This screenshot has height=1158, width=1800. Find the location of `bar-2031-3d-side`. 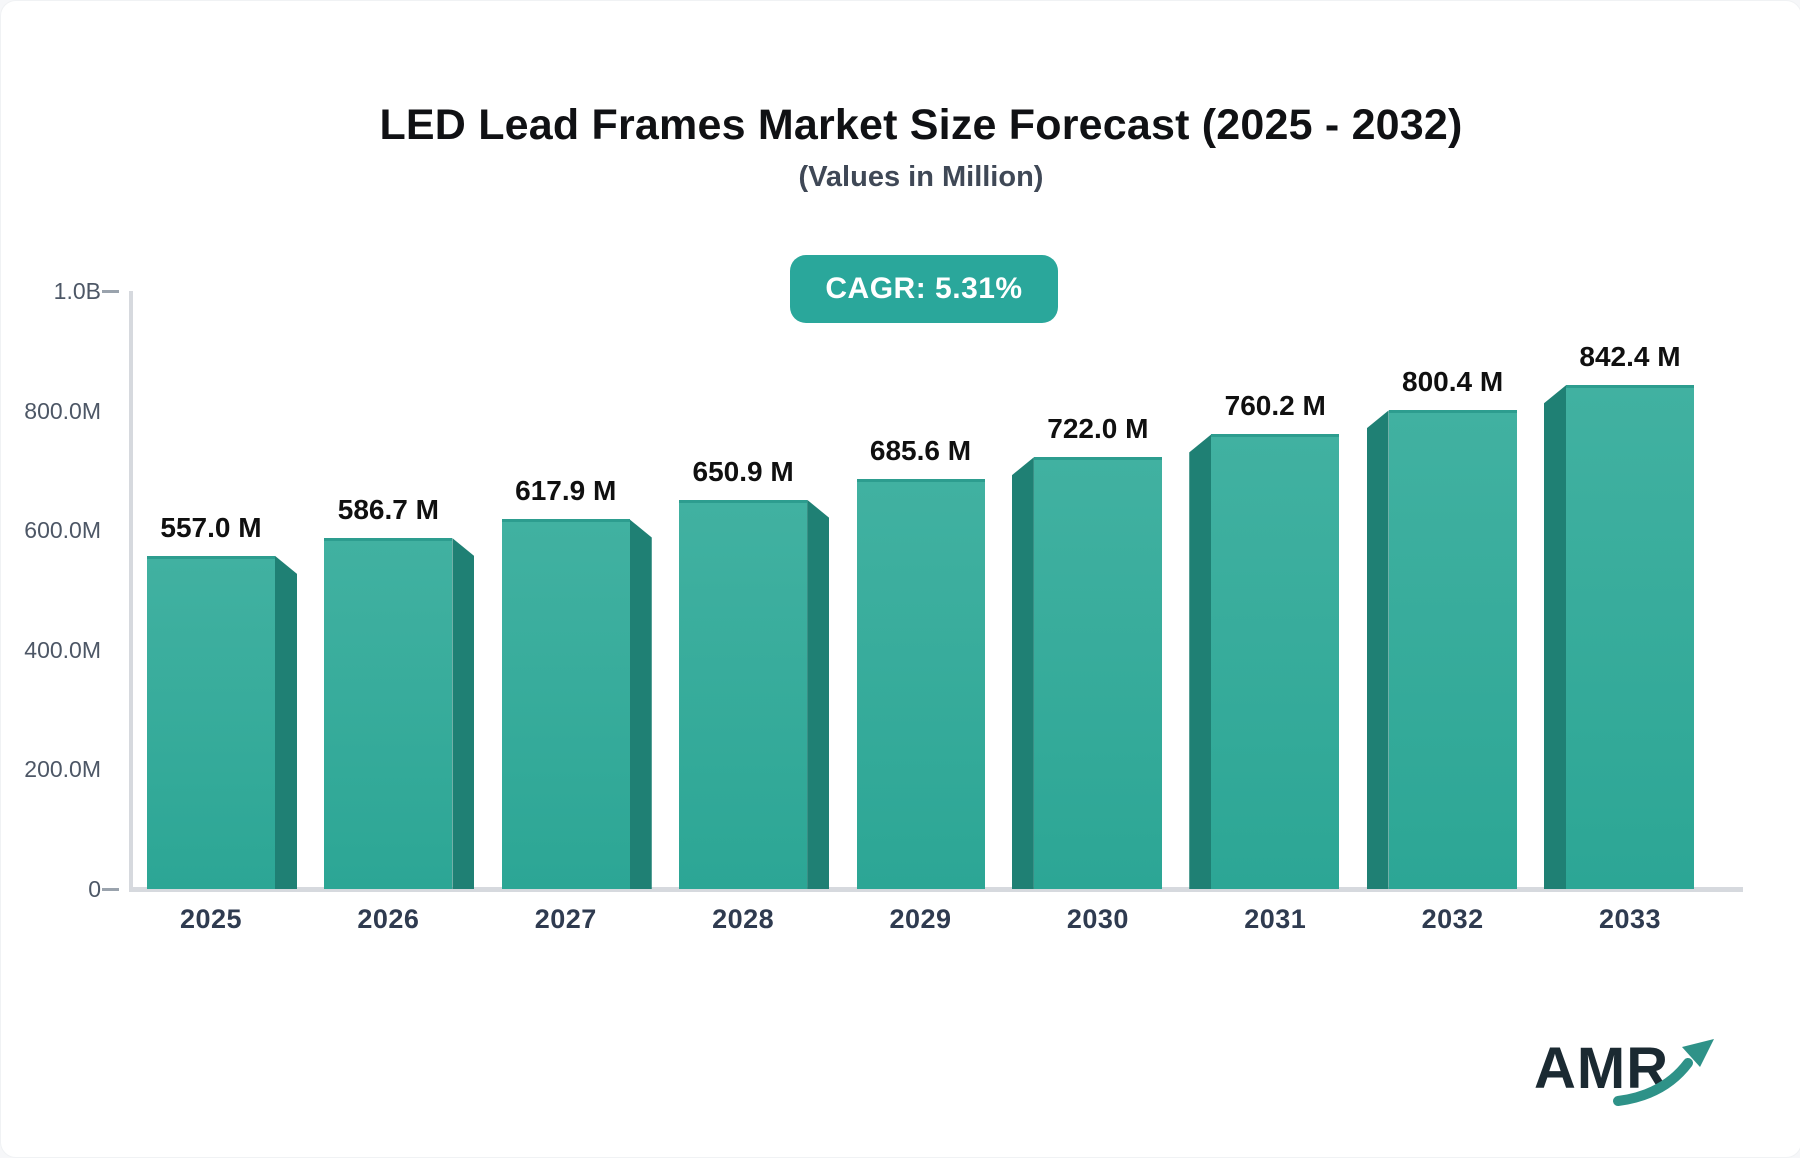

bar-2031-3d-side is located at coordinates (1200, 661).